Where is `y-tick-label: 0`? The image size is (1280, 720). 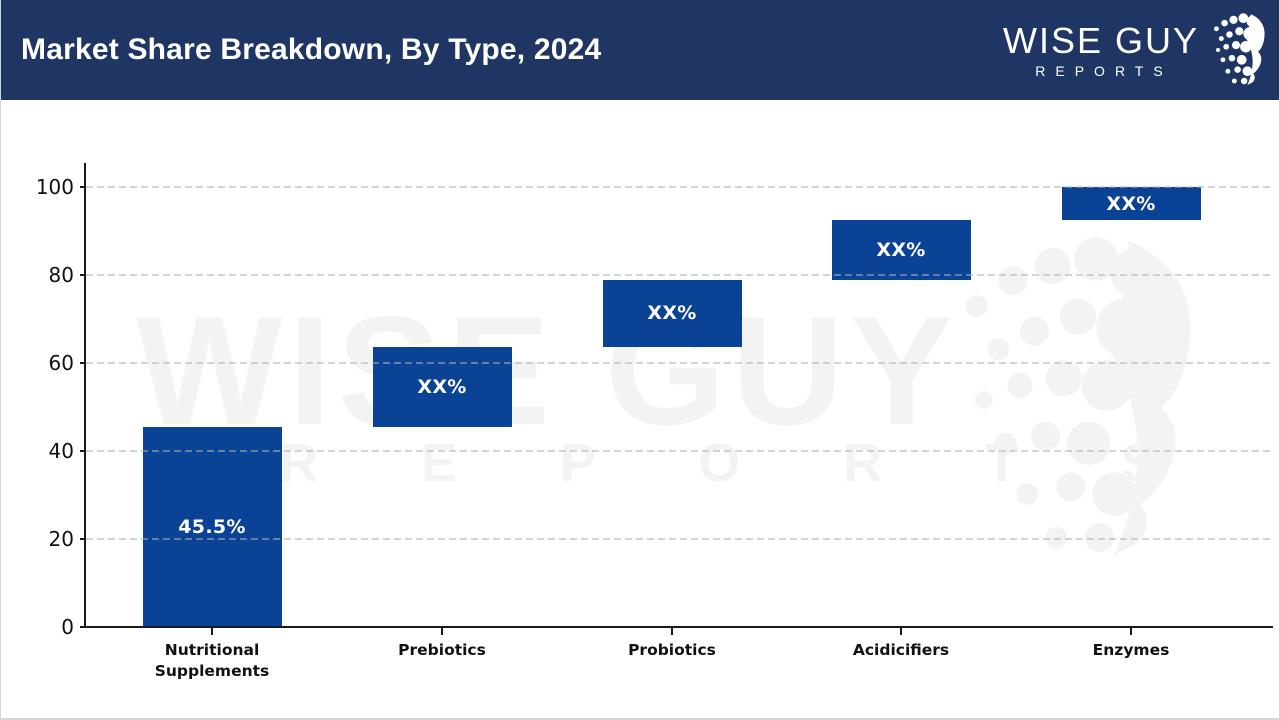
y-tick-label: 0 is located at coordinates (67, 627).